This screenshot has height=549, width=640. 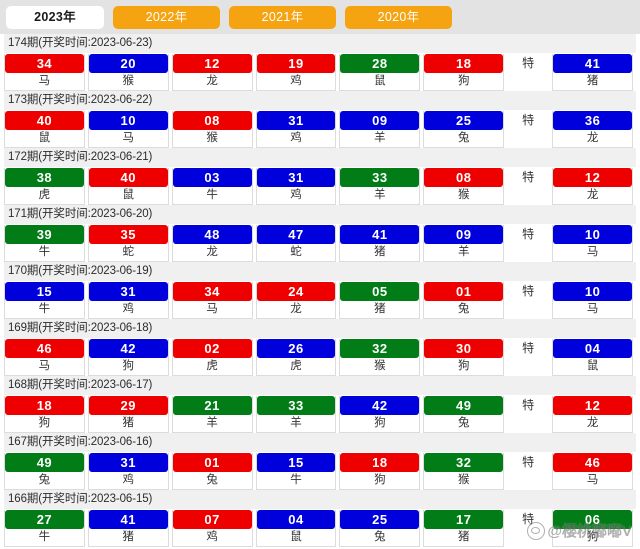 I want to click on ball-number: 48, so click(x=212, y=234).